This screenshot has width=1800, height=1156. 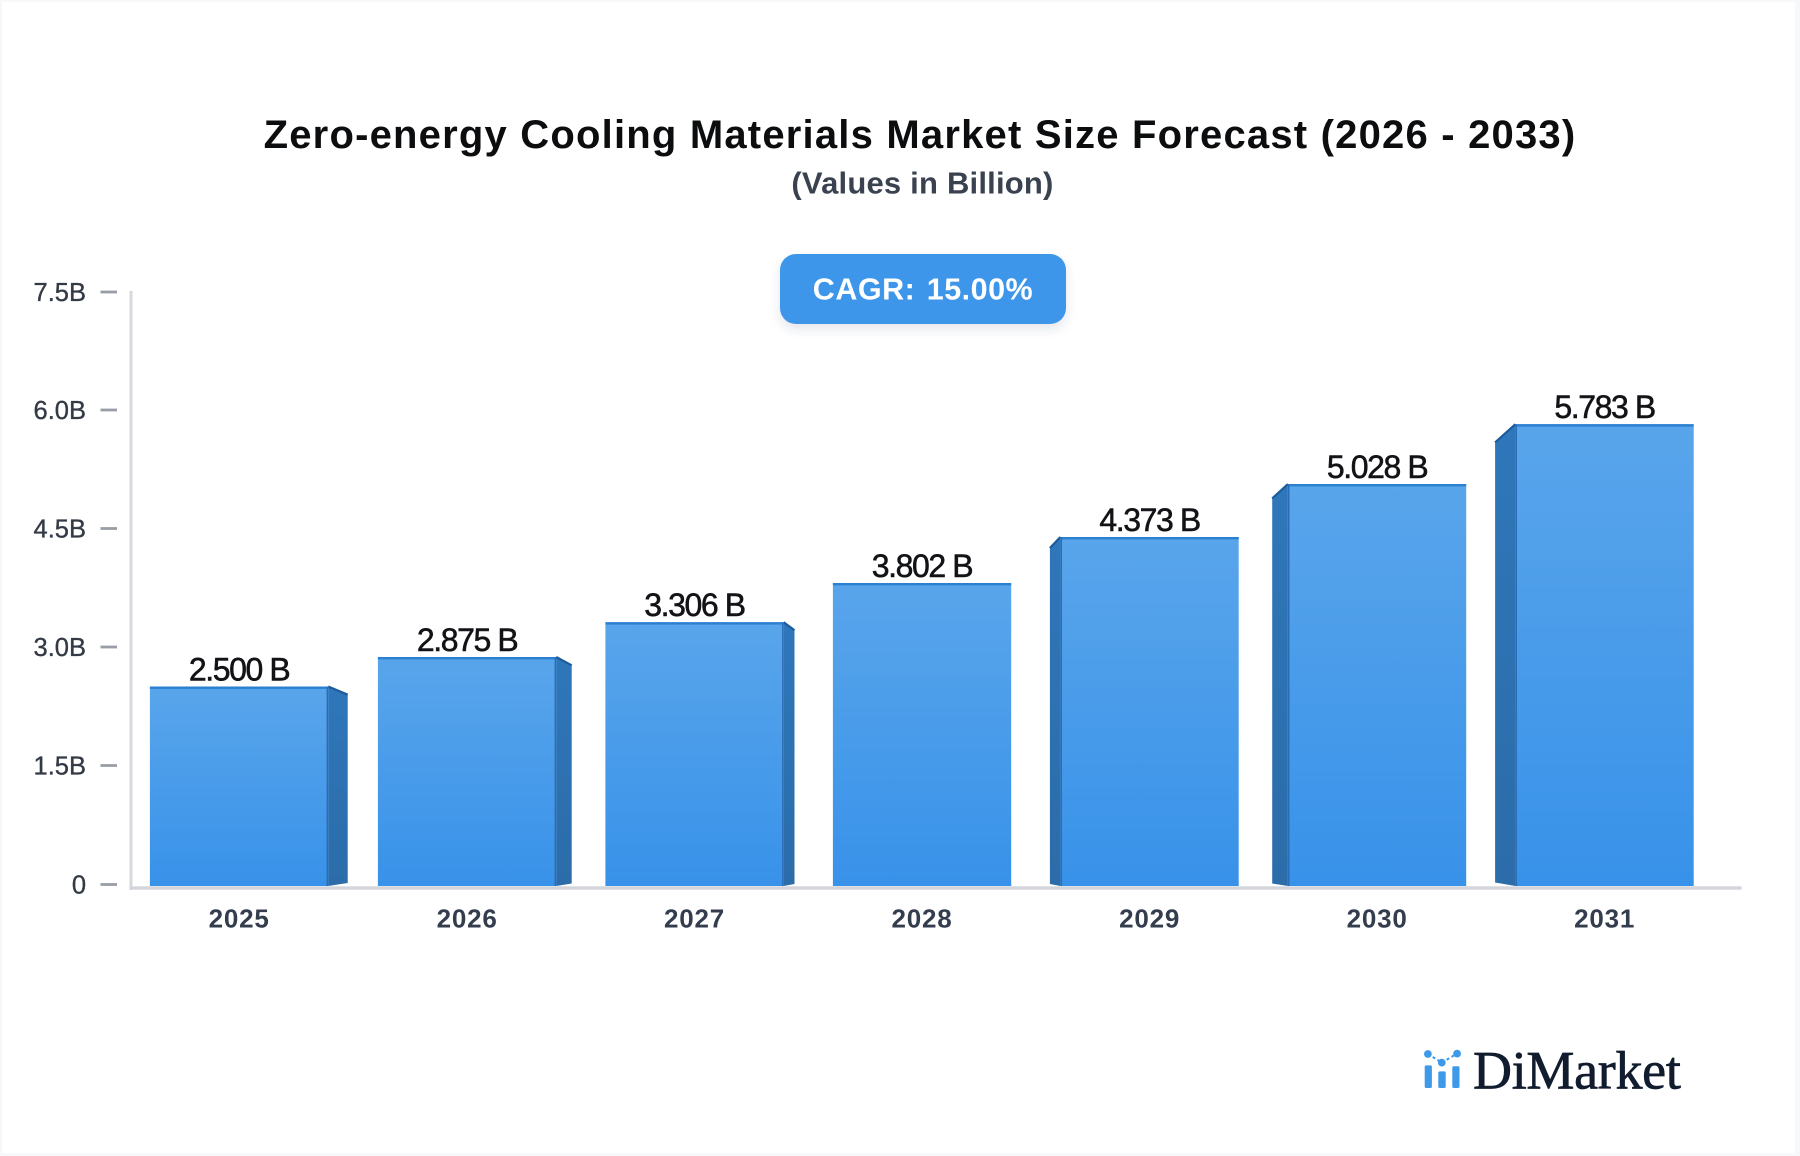 What do you see at coordinates (79, 886) in the screenshot?
I see `svg-text: 0` at bounding box center [79, 886].